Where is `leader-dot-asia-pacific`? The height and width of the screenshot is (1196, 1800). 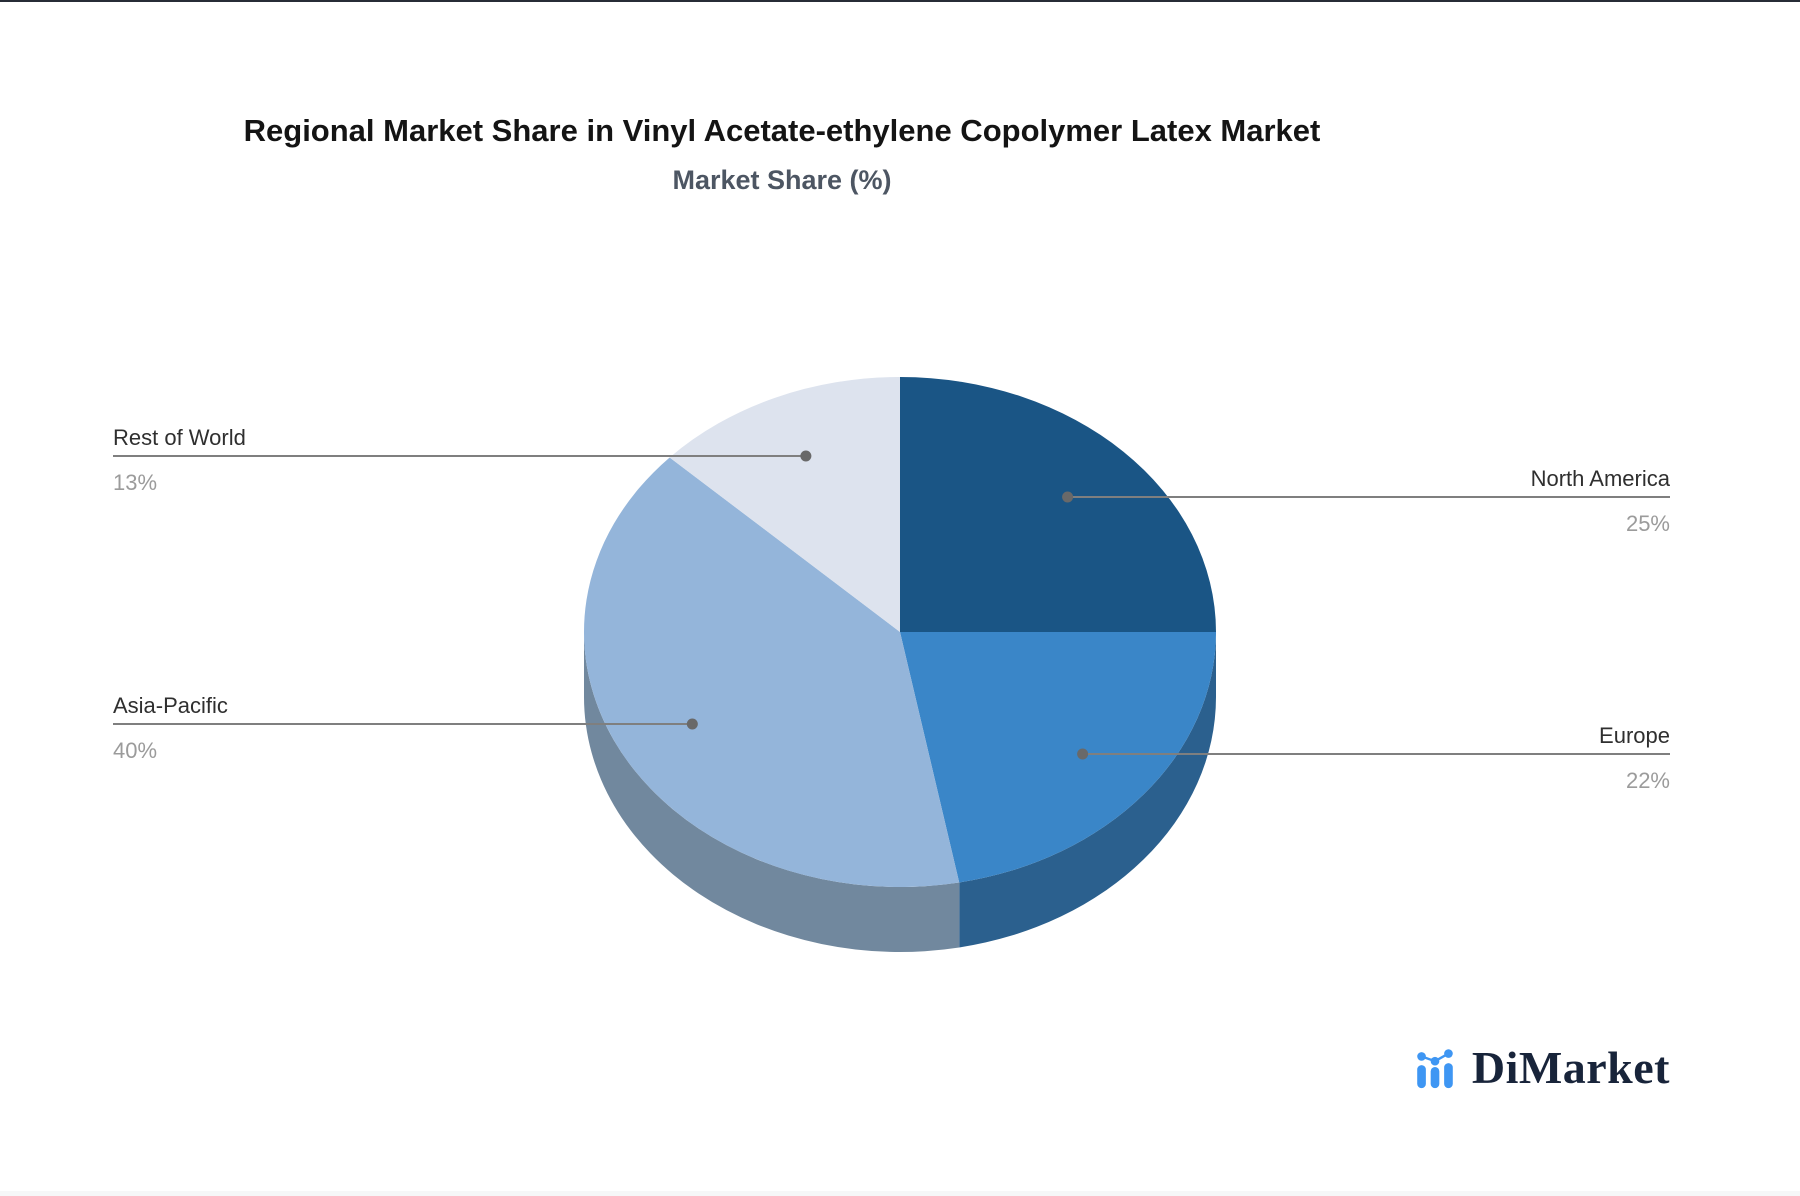
leader-dot-asia-pacific is located at coordinates (692, 724).